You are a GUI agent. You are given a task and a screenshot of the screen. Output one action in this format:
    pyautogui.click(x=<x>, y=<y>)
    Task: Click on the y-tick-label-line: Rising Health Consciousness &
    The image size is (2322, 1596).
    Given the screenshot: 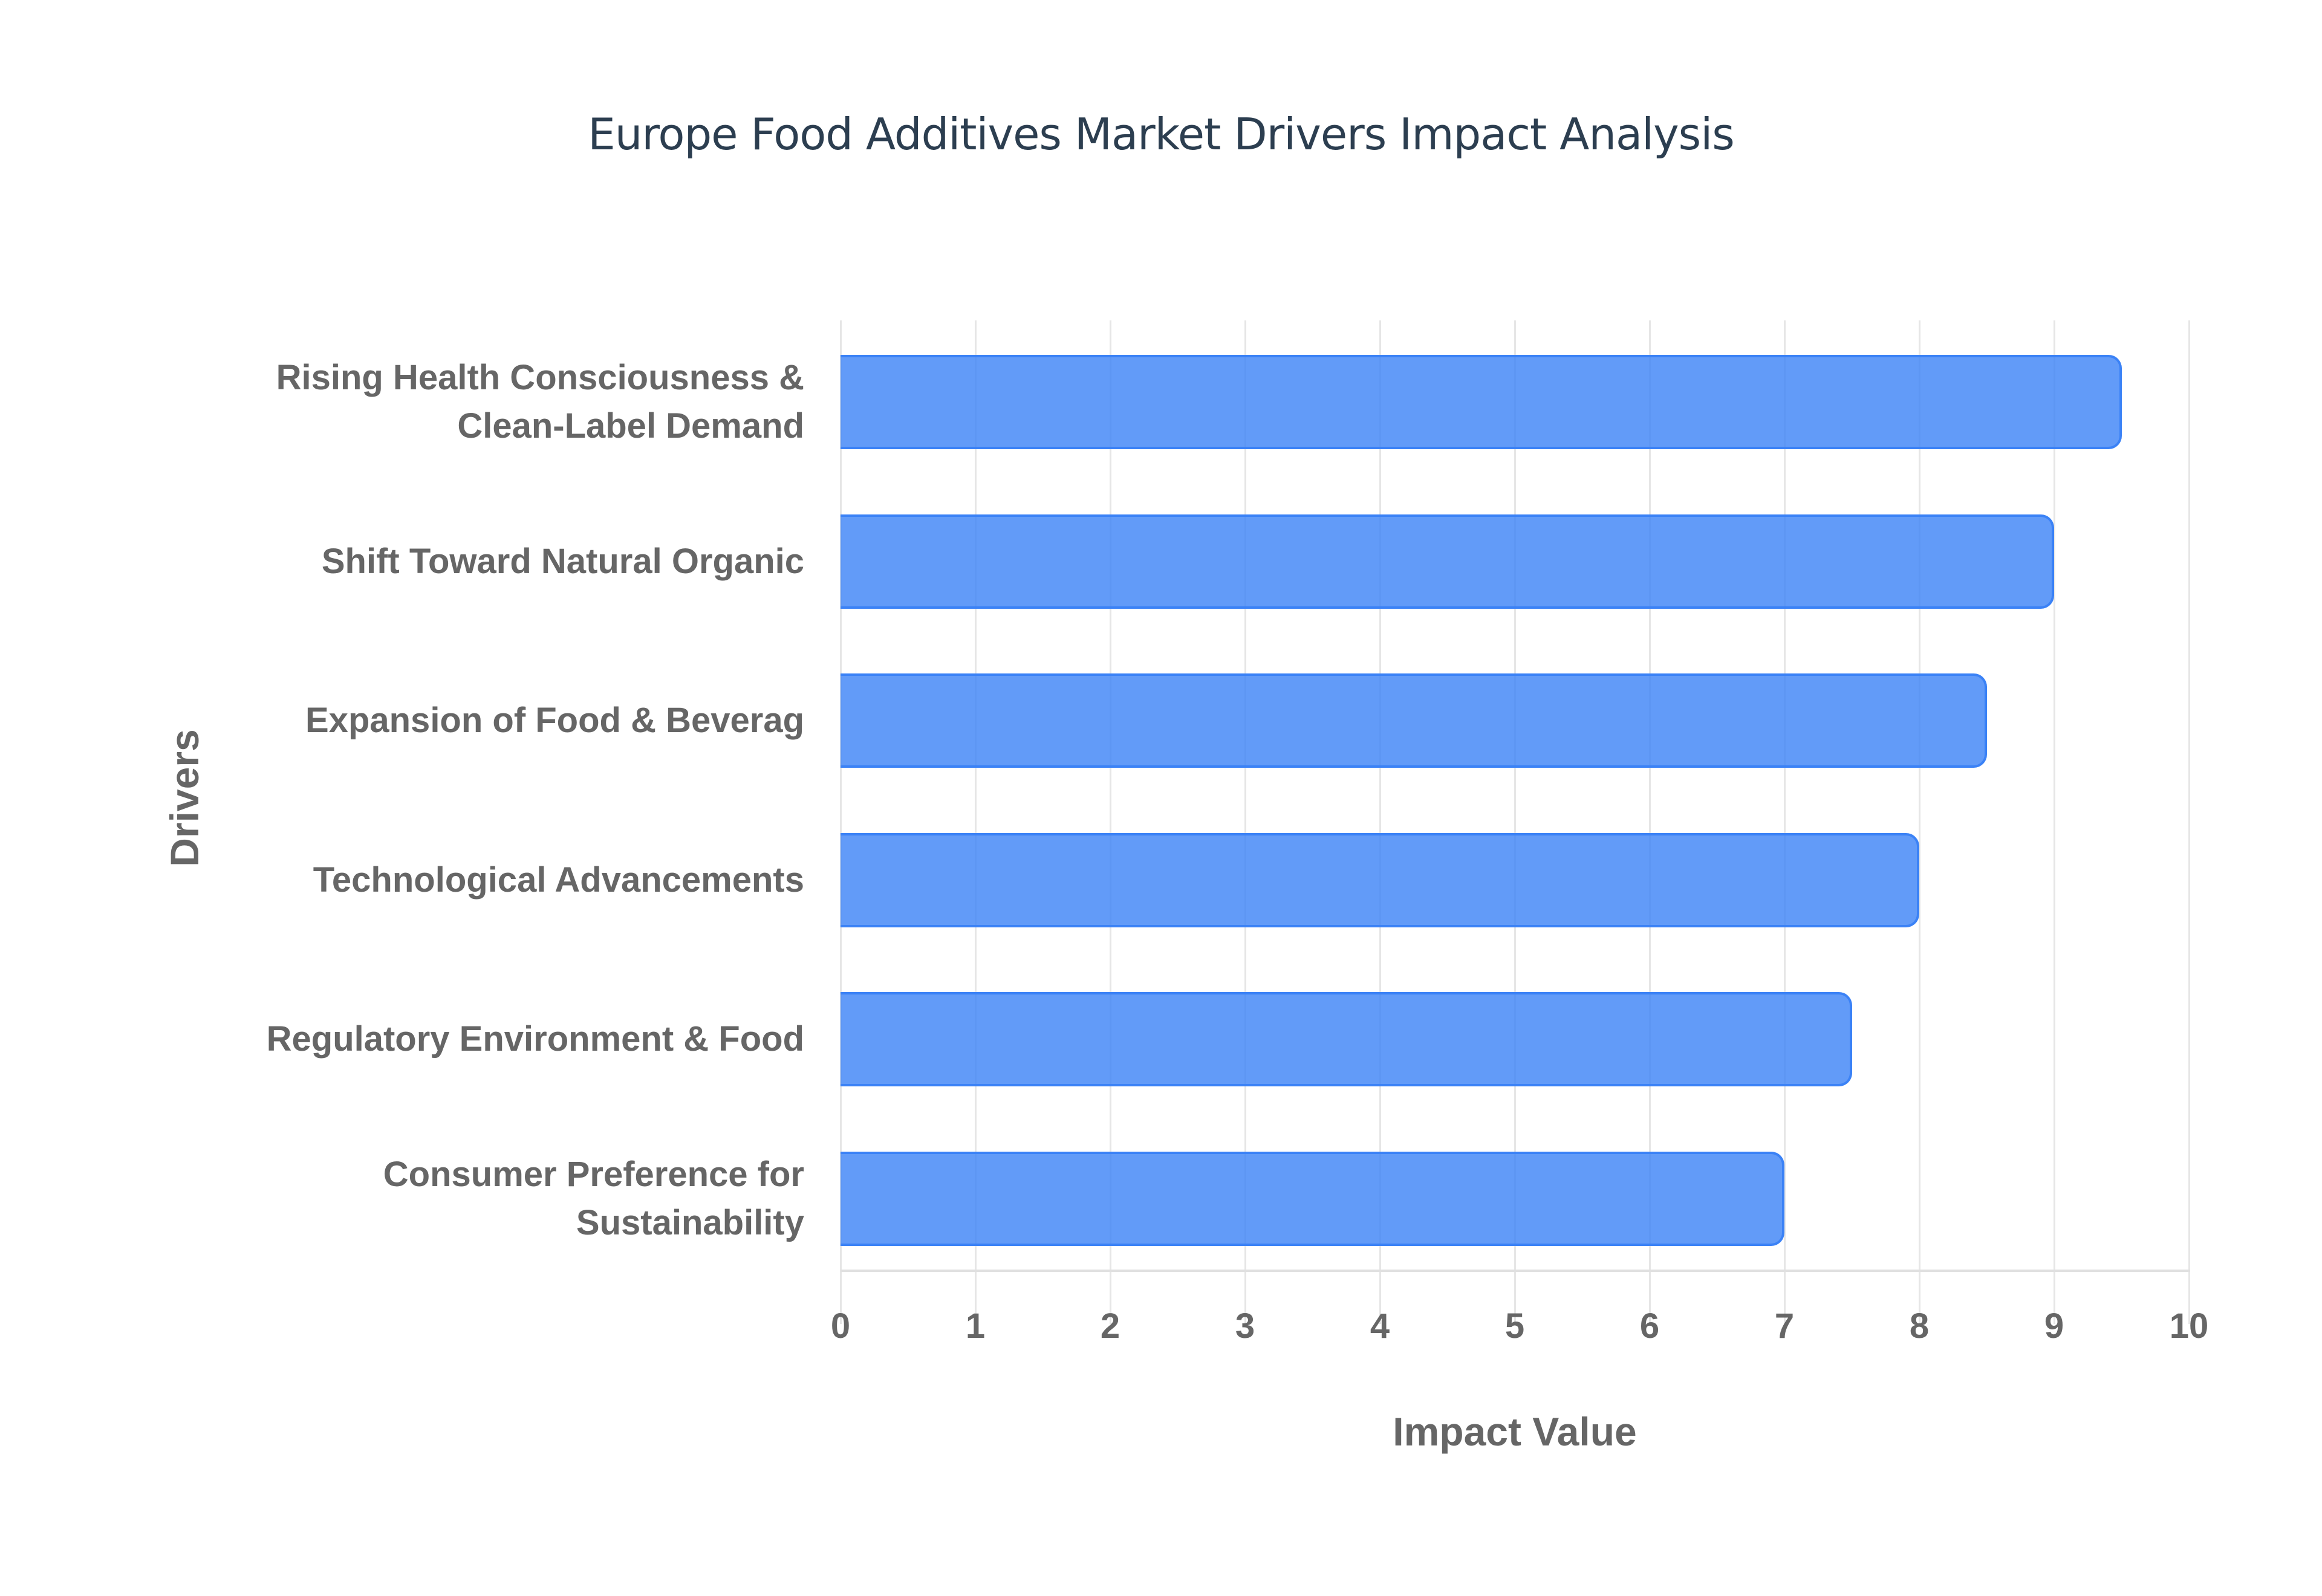 What is the action you would take?
    pyautogui.click(x=540, y=377)
    